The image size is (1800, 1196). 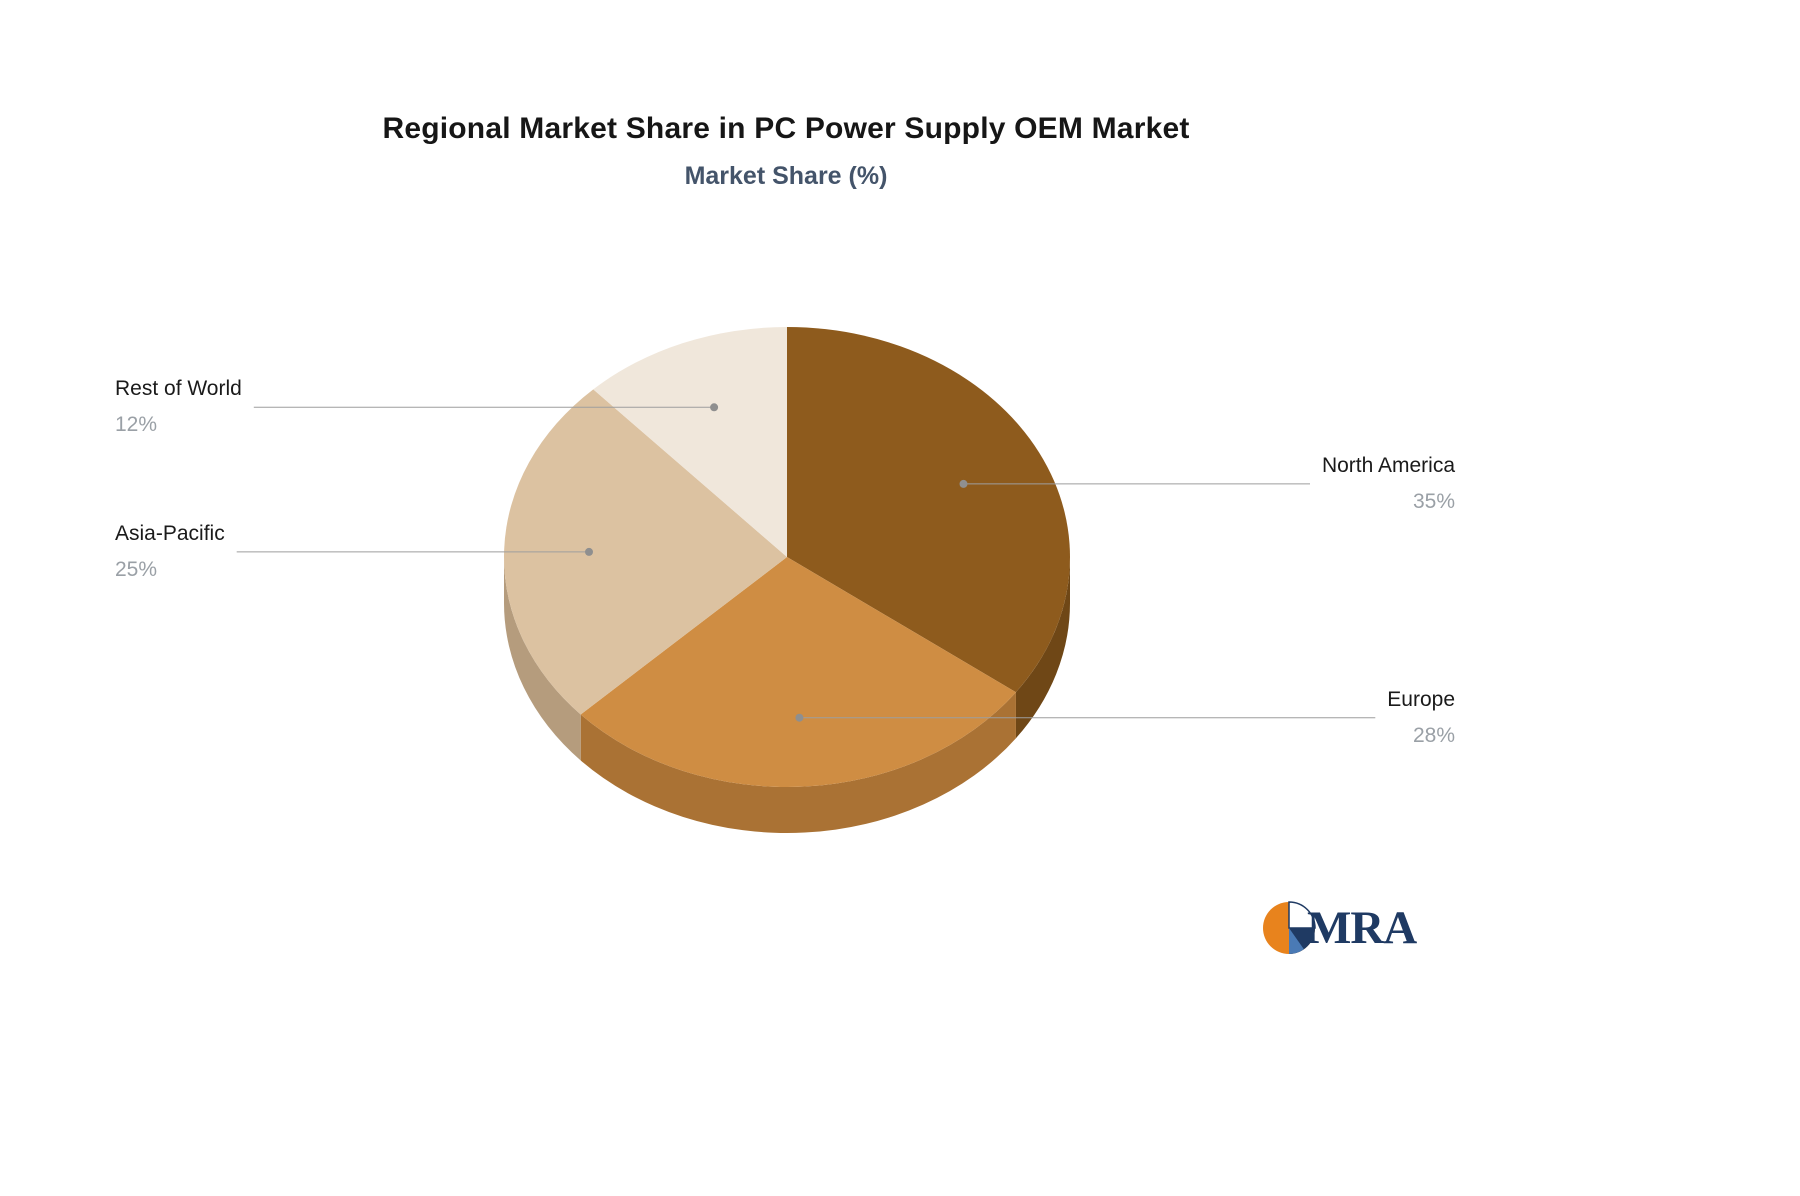 I want to click on logo-pie-icon, so click(x=1289, y=927).